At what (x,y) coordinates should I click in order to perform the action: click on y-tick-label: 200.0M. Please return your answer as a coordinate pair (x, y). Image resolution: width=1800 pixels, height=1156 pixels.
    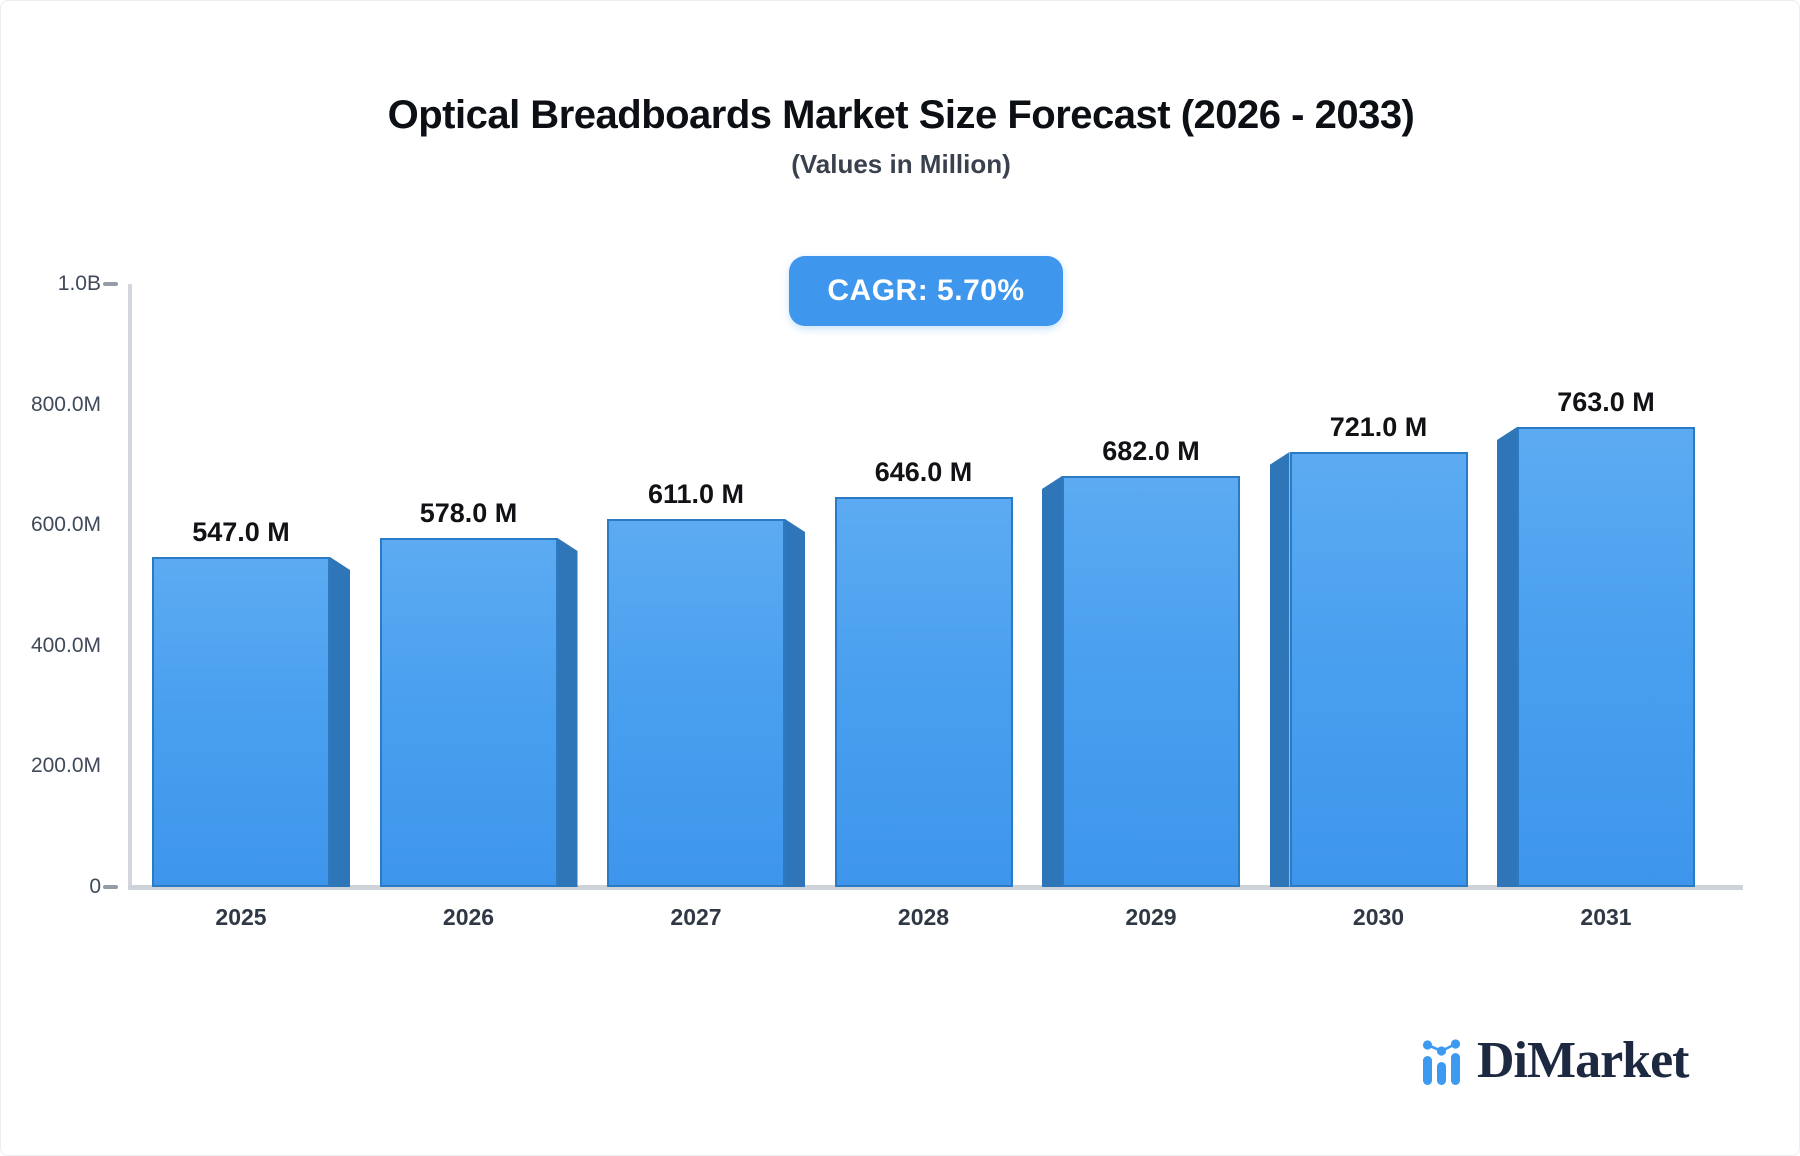
    Looking at the image, I should click on (65, 766).